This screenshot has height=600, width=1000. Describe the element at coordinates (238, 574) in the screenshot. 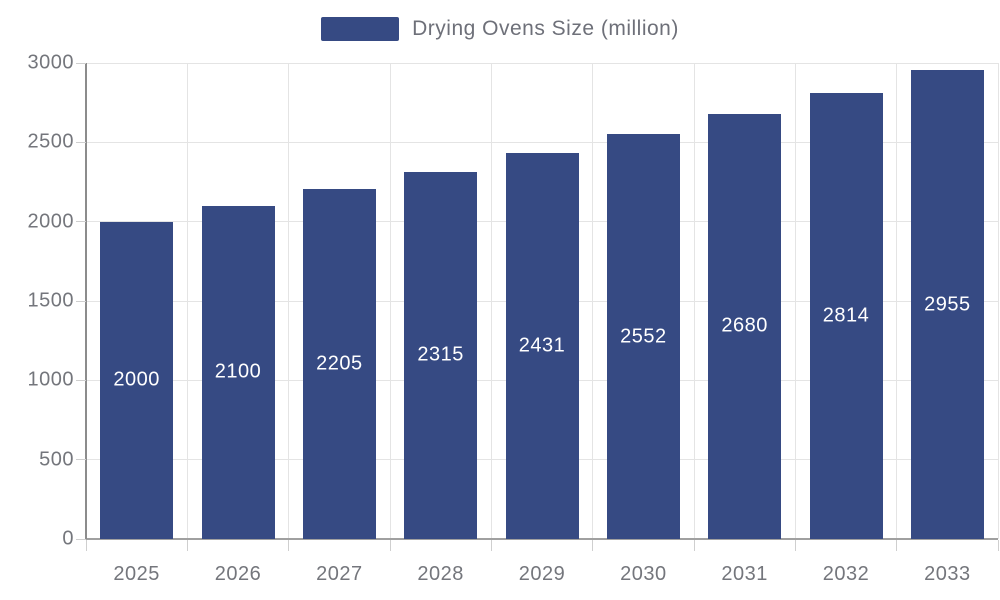

I see `x-tick-label: 2026` at that location.